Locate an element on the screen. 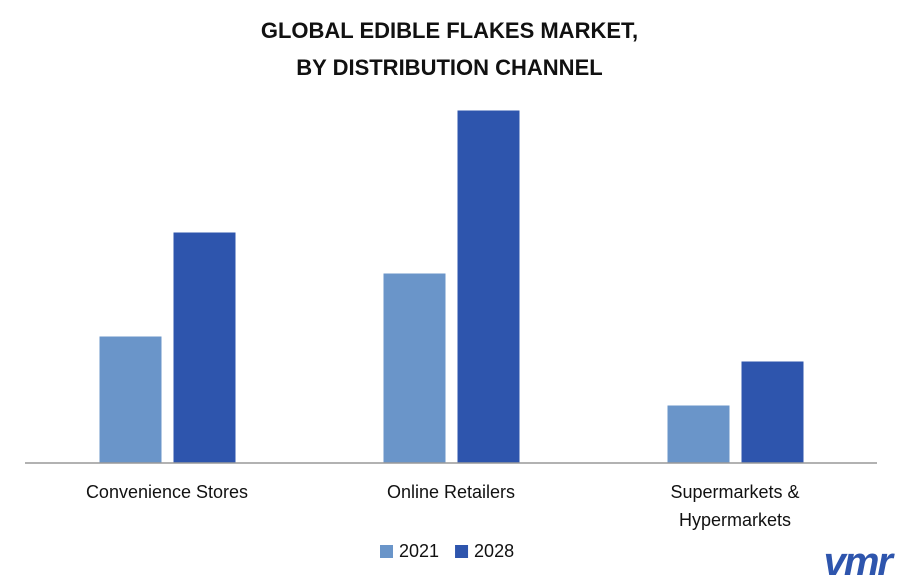 Image resolution: width=899 pixels, height=587 pixels. logo: vmr is located at coordinates (858, 562).